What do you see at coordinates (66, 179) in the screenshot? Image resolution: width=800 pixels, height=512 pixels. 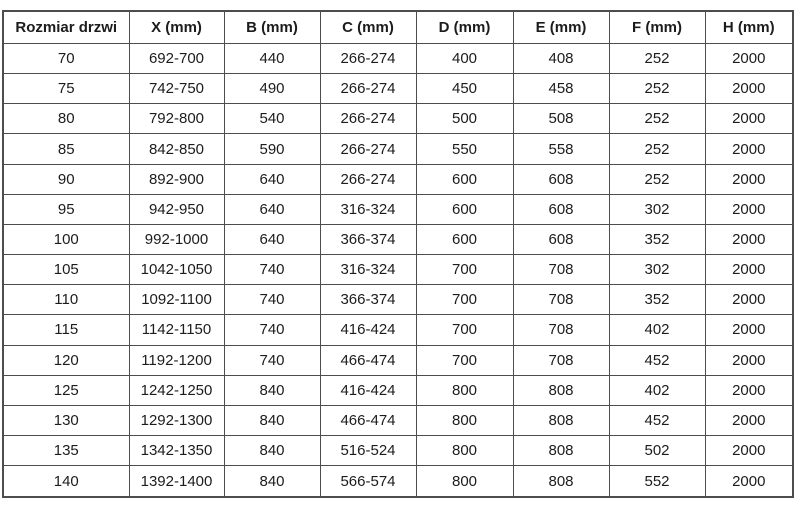 I see `table-cell: 90` at bounding box center [66, 179].